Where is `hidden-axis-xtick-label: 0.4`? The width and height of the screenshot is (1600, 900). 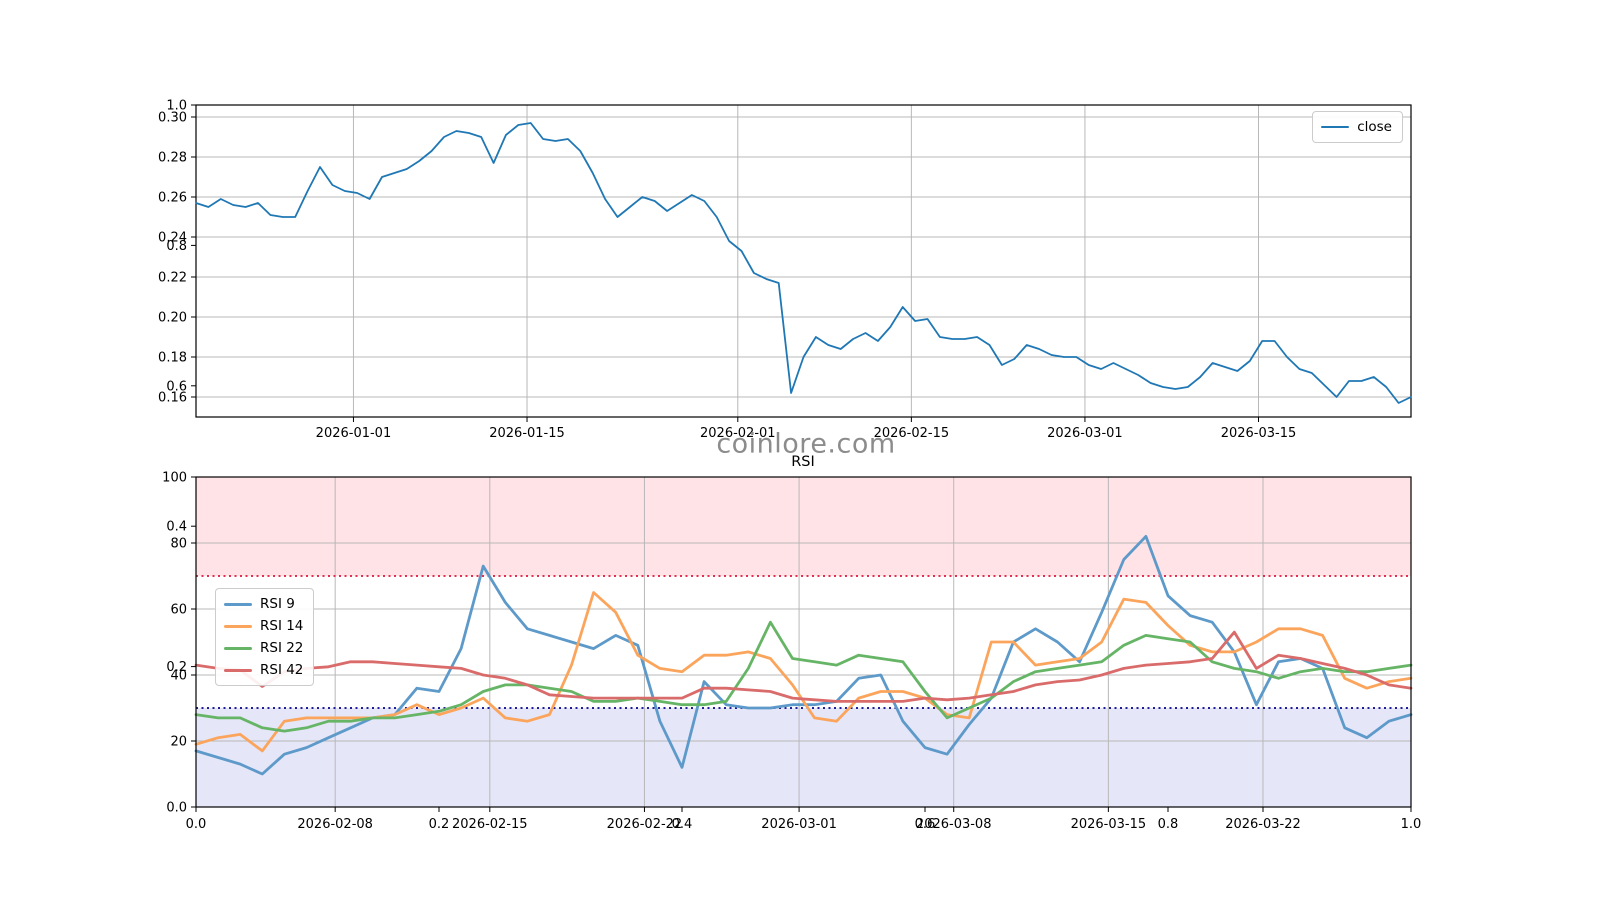 hidden-axis-xtick-label: 0.4 is located at coordinates (682, 824).